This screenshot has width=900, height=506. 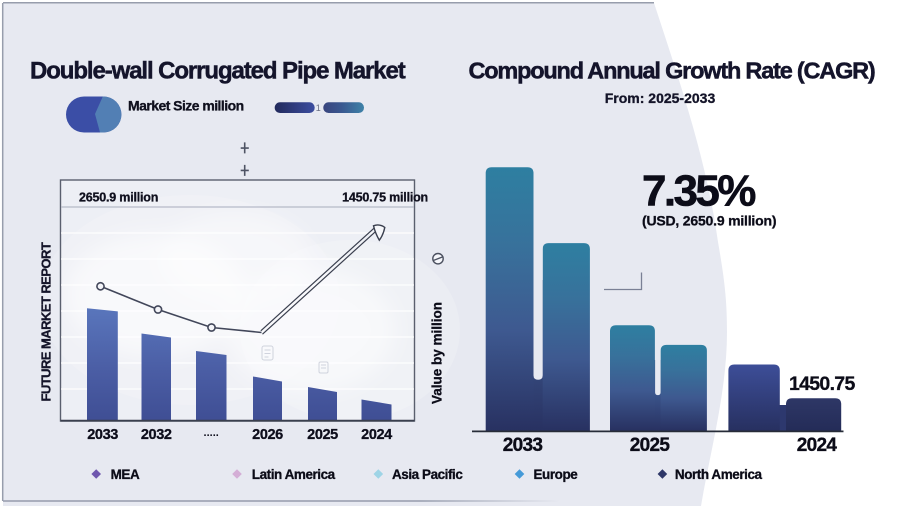 What do you see at coordinates (556, 474) in the screenshot?
I see `svg-text: Europe` at bounding box center [556, 474].